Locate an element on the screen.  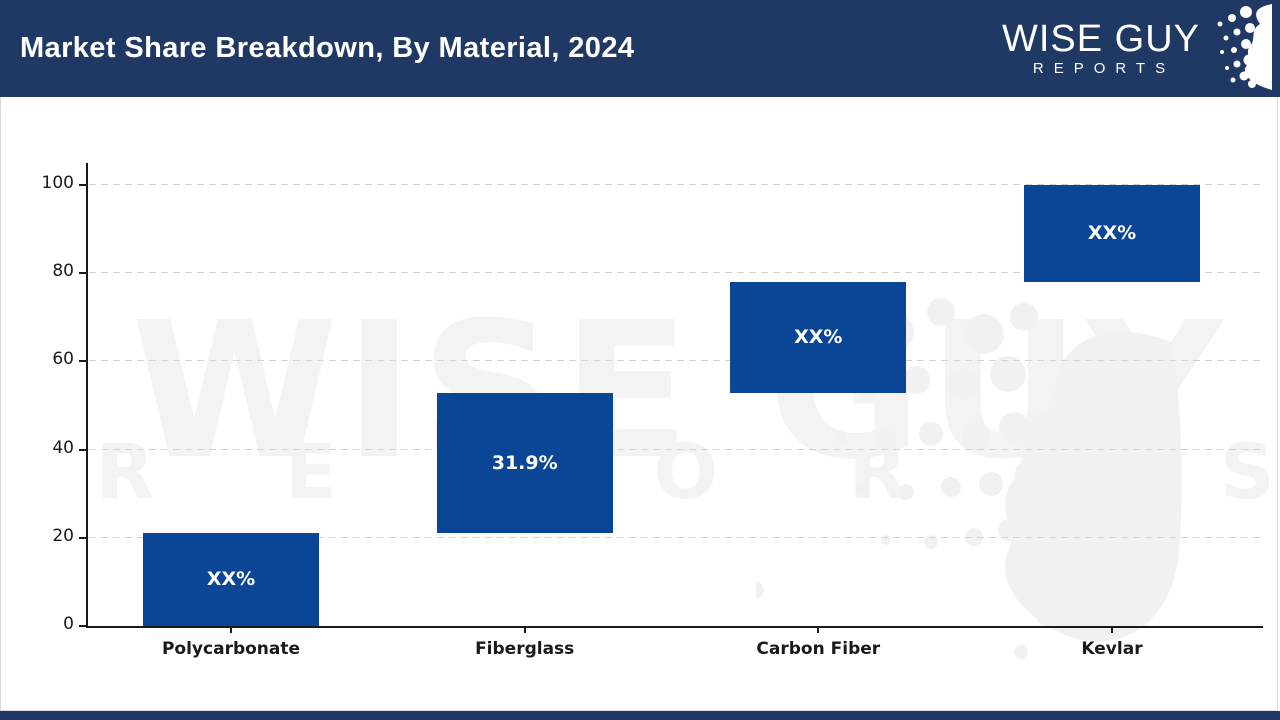
x-axis-category-label: Kevlar is located at coordinates (1112, 649).